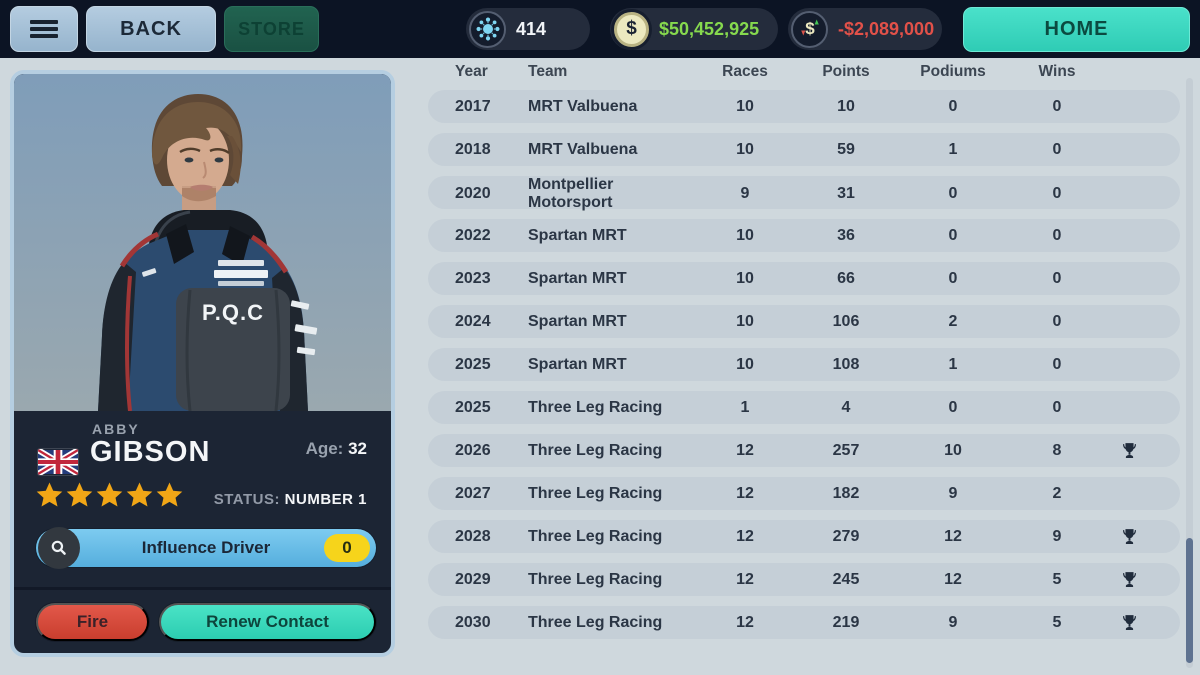 The image size is (1200, 675). Describe the element at coordinates (271, 29) in the screenshot. I see `store-button: STORE` at that location.